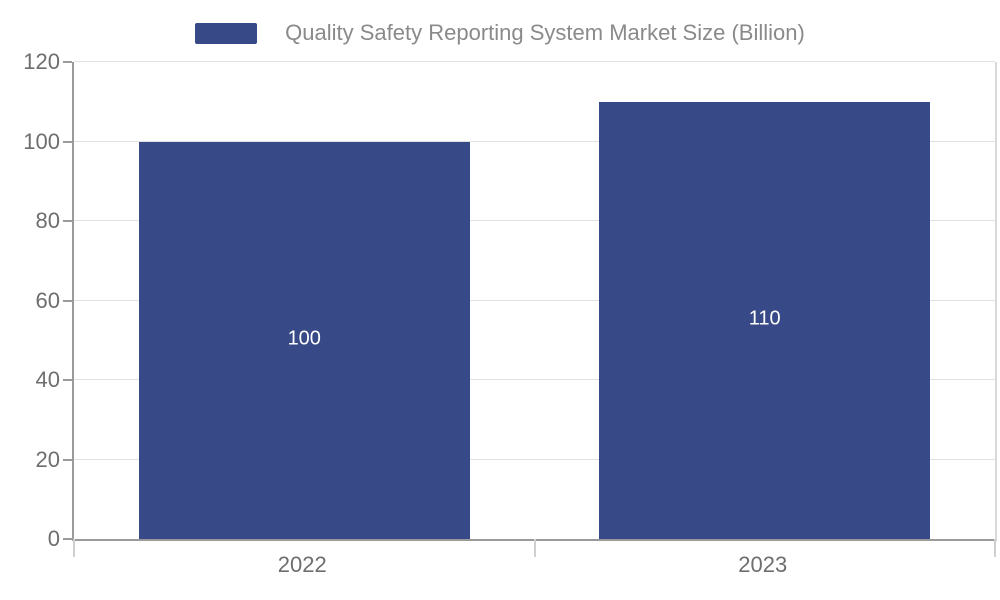 The image size is (1000, 600). Describe the element at coordinates (41, 141) in the screenshot. I see `y-axis-label-100: 100` at that location.